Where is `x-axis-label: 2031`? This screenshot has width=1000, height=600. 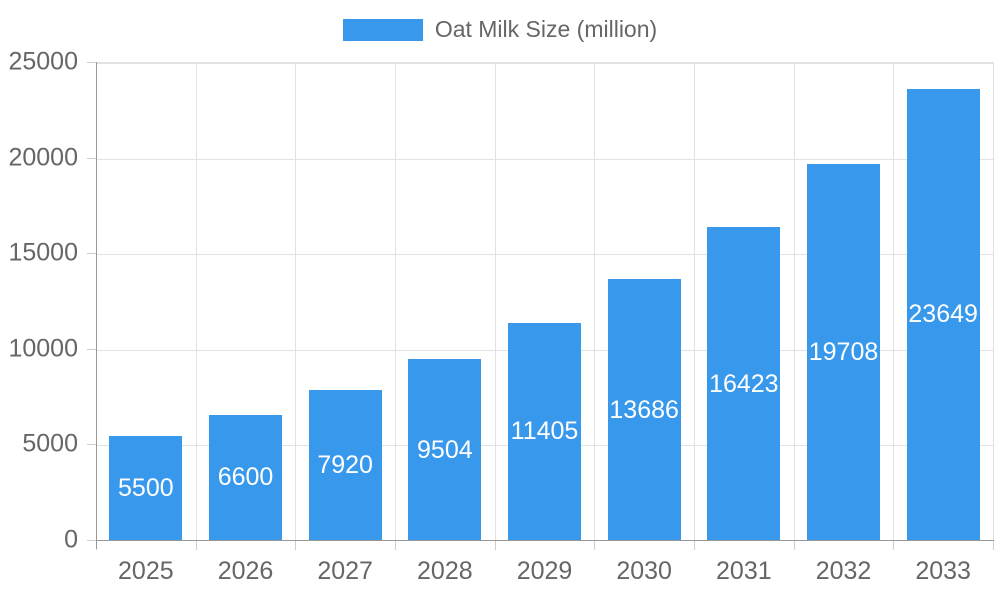
x-axis-label: 2031 is located at coordinates (744, 571).